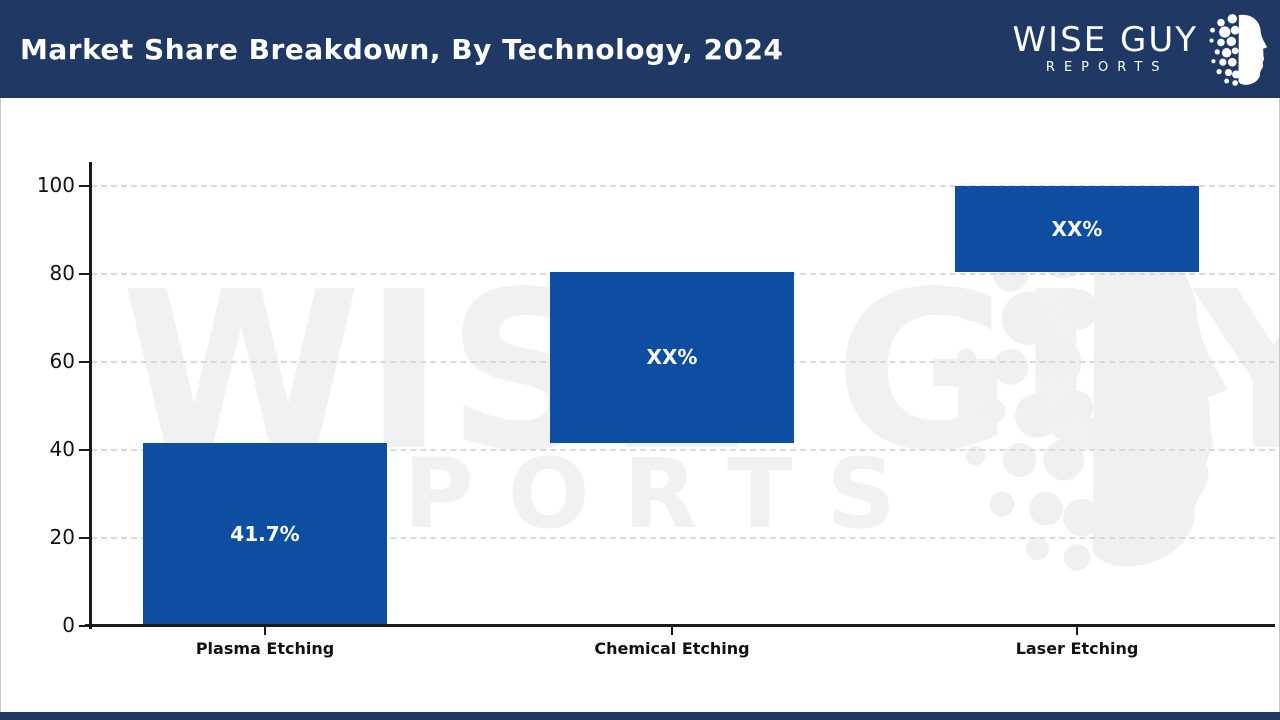 The image size is (1280, 720). I want to click on bar-value-label: 41.7%, so click(265, 534).